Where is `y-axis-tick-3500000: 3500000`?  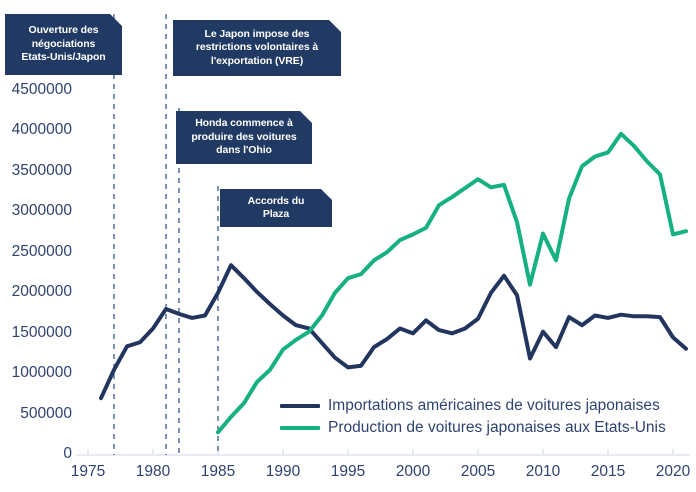 y-axis-tick-3500000: 3500000 is located at coordinates (41, 170).